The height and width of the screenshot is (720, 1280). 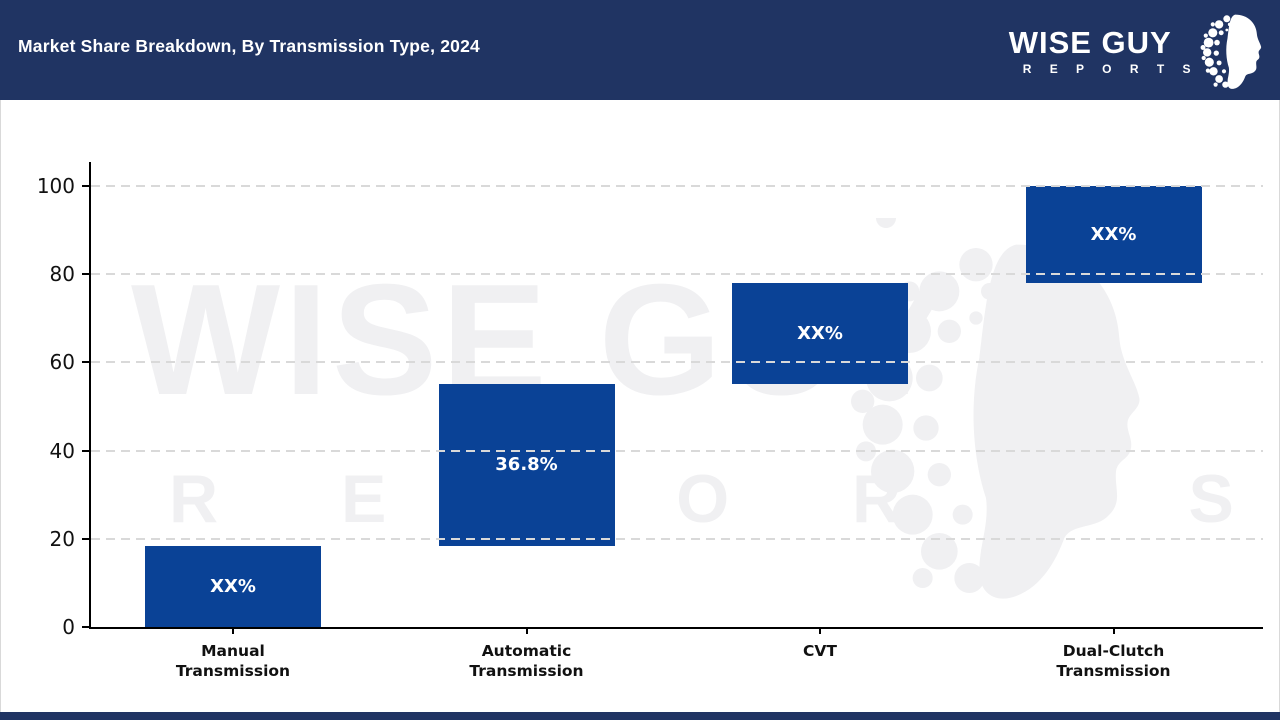 I want to click on footer-band, so click(x=640, y=716).